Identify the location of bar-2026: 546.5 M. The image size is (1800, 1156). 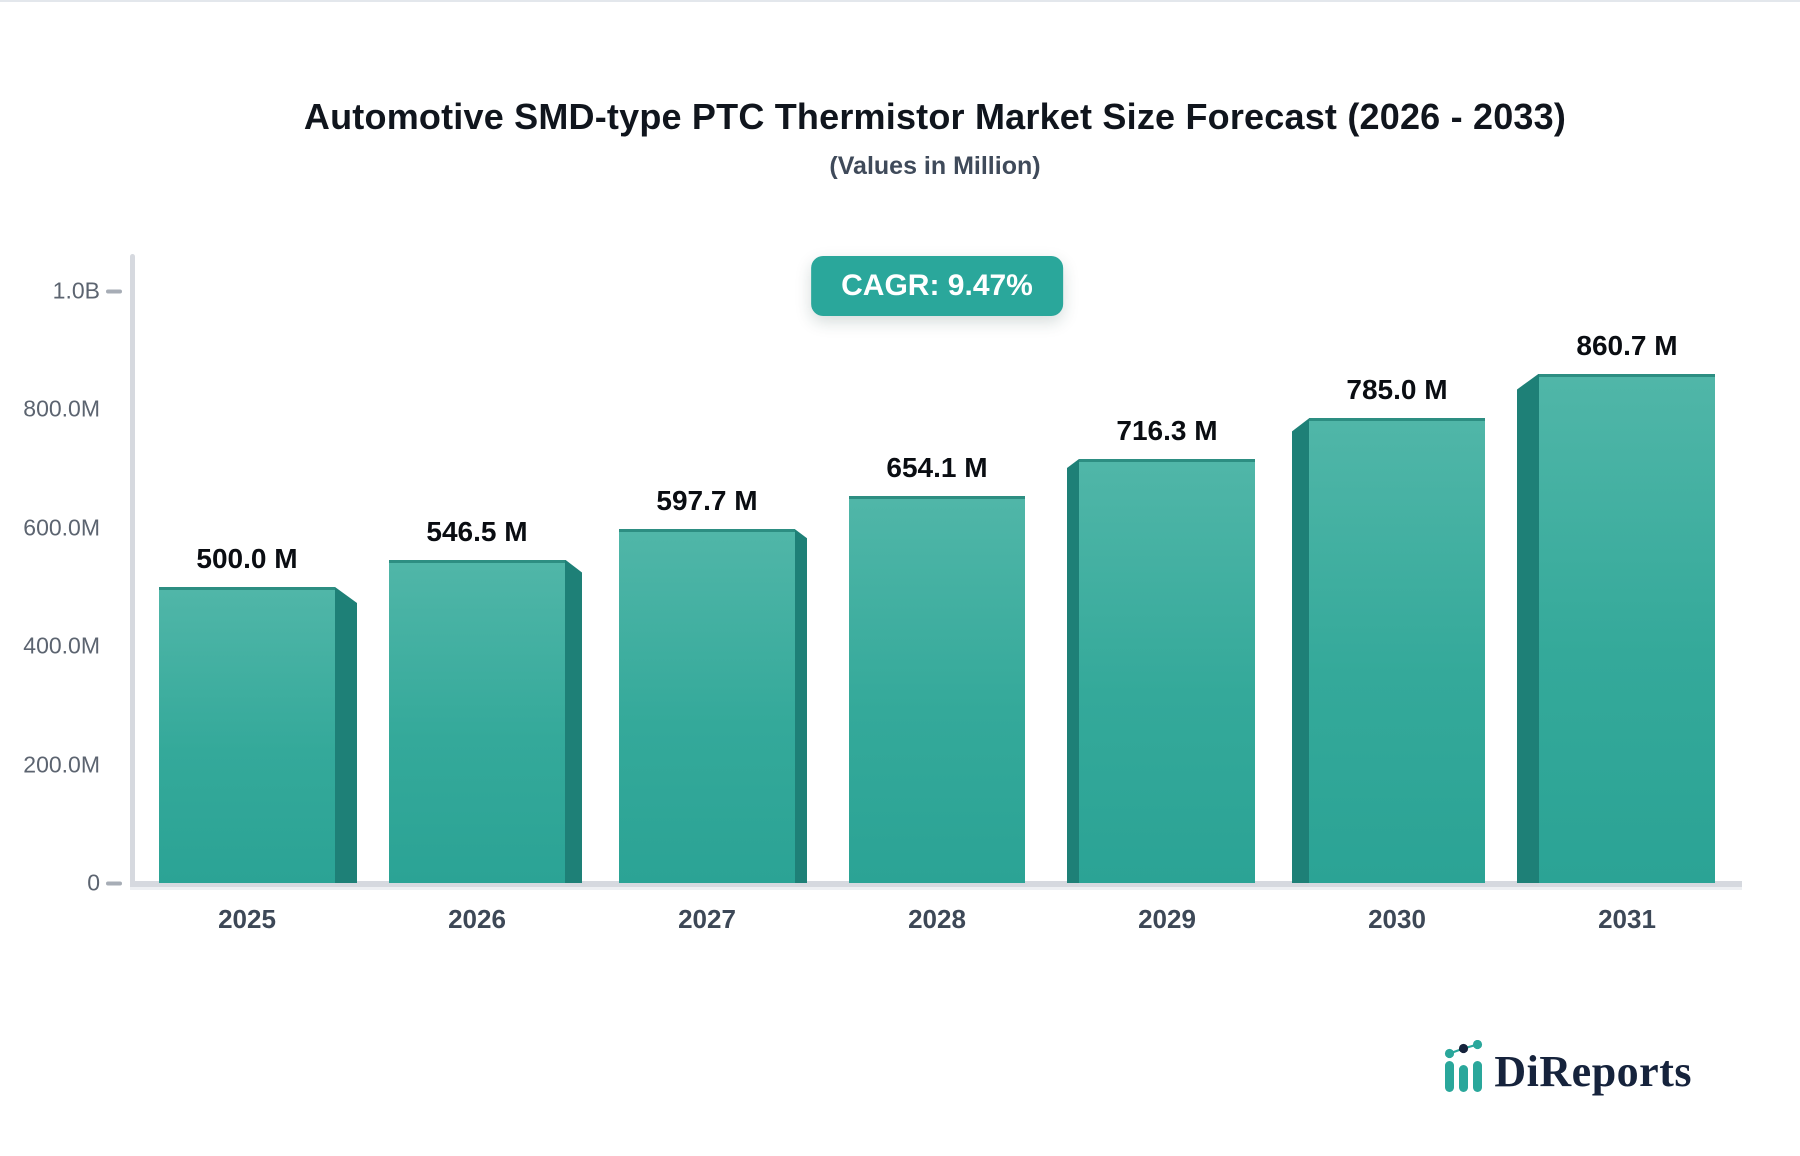
(485, 699).